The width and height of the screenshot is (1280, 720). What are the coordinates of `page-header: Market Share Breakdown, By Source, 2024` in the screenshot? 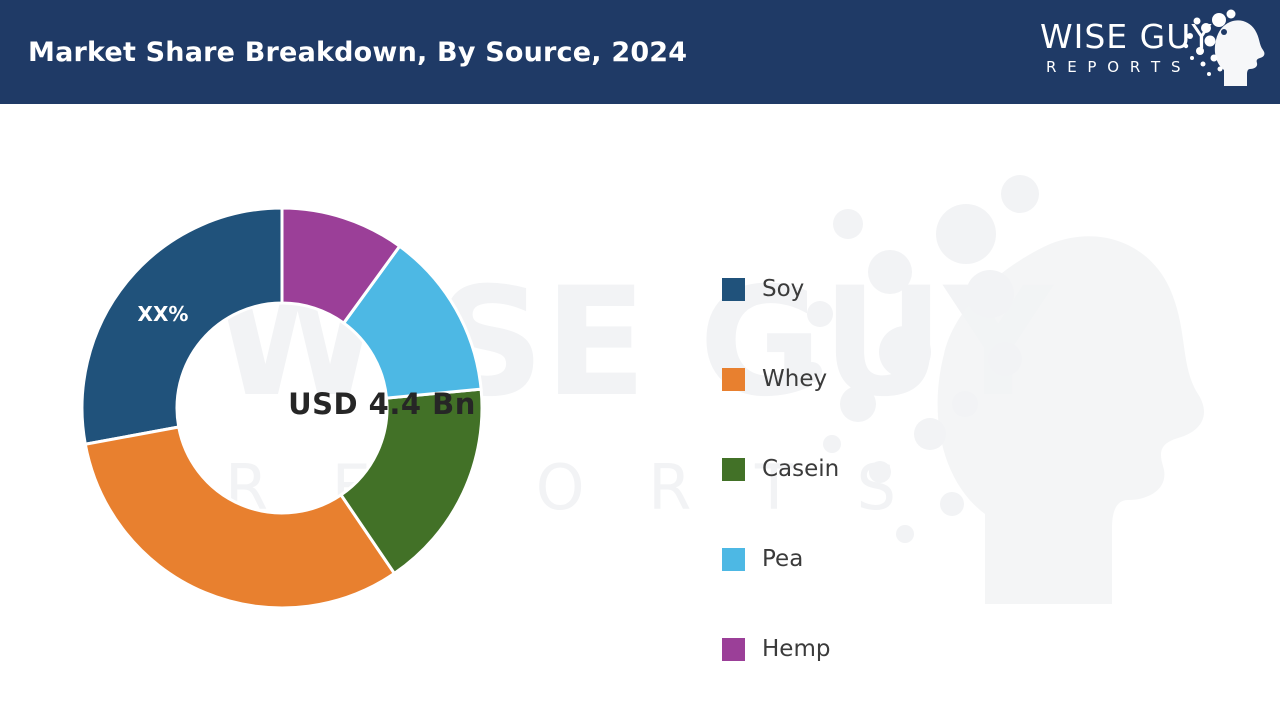 It's located at (640, 52).